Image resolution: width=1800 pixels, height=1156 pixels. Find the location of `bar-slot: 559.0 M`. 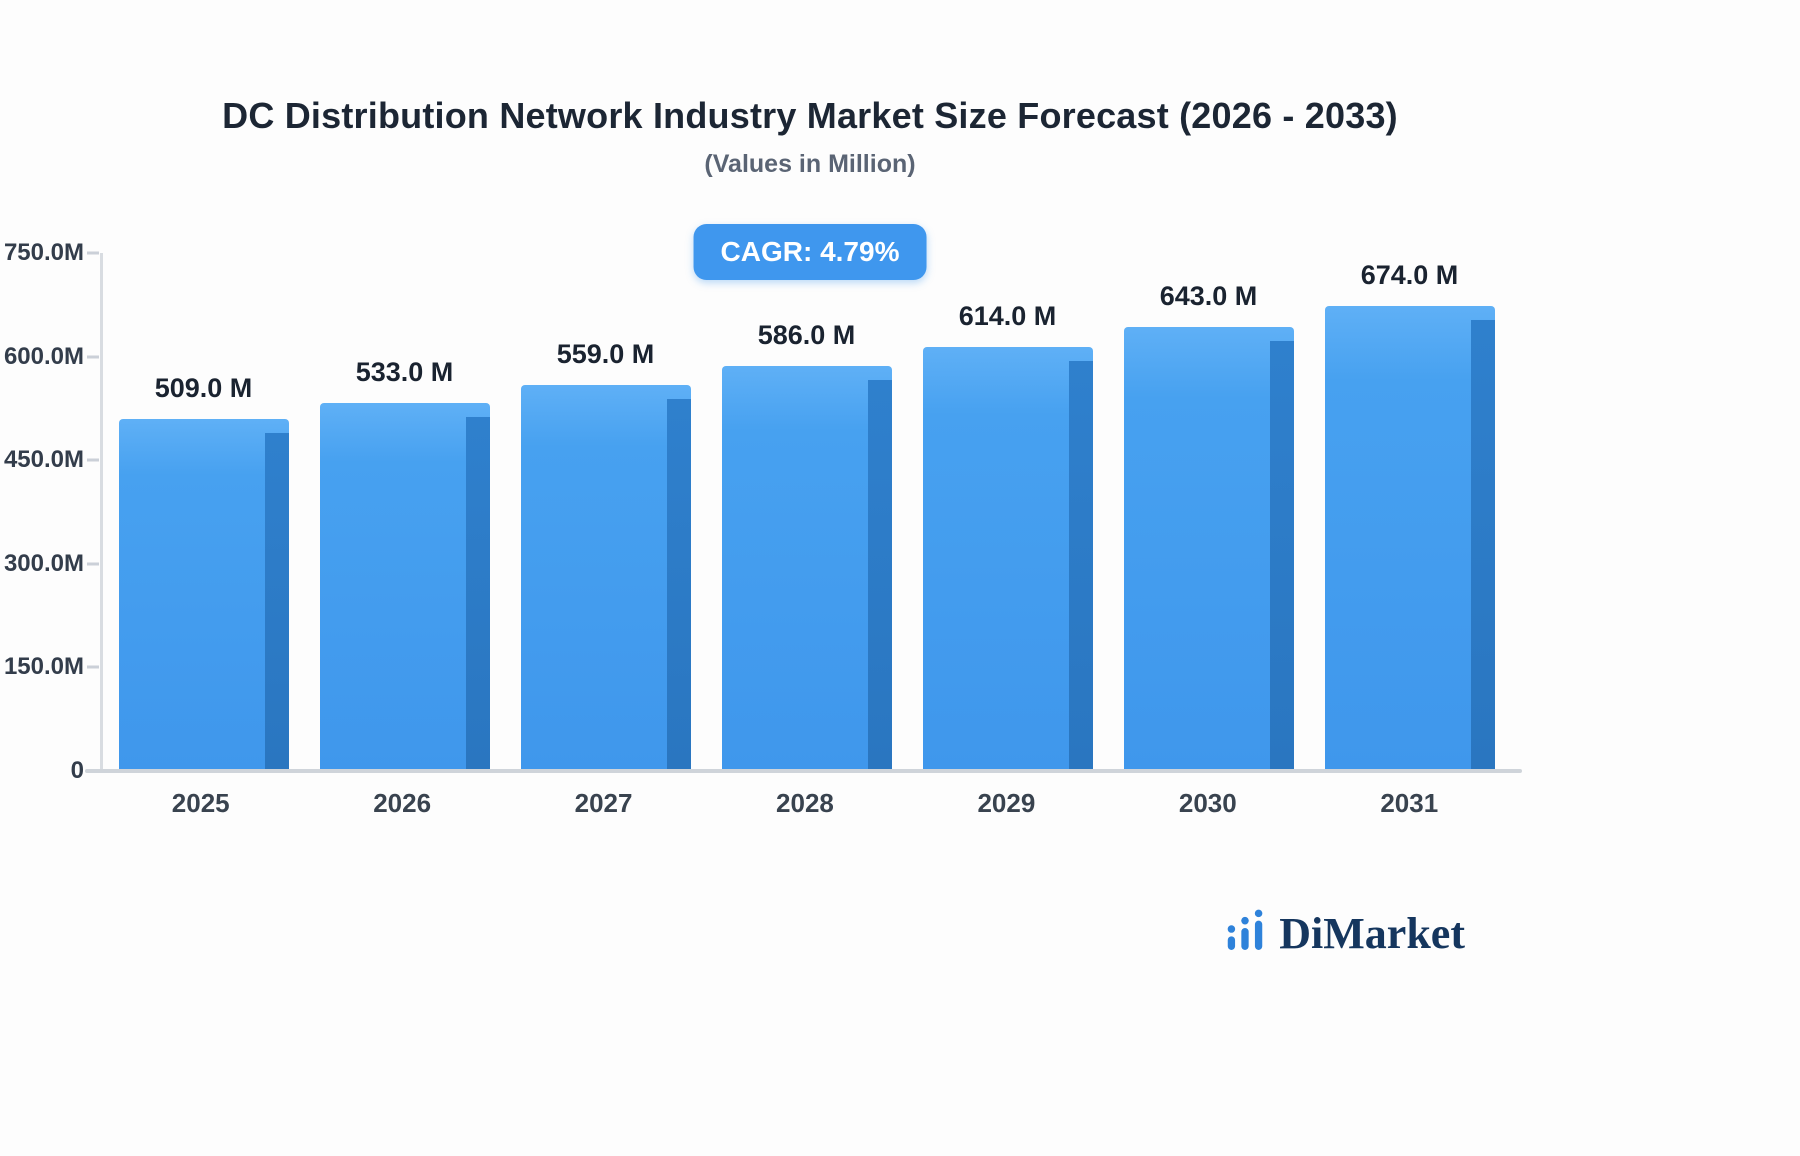

bar-slot: 559.0 M is located at coordinates (605, 512).